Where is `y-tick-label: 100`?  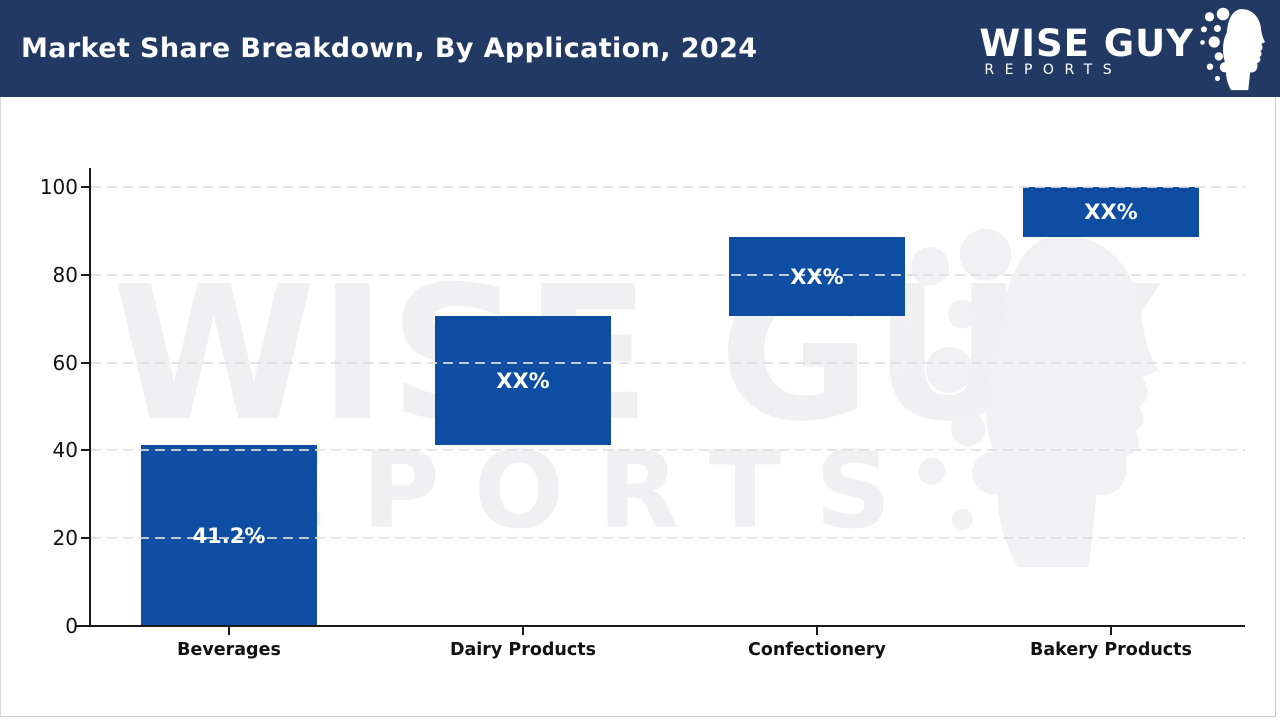 y-tick-label: 100 is located at coordinates (58, 187).